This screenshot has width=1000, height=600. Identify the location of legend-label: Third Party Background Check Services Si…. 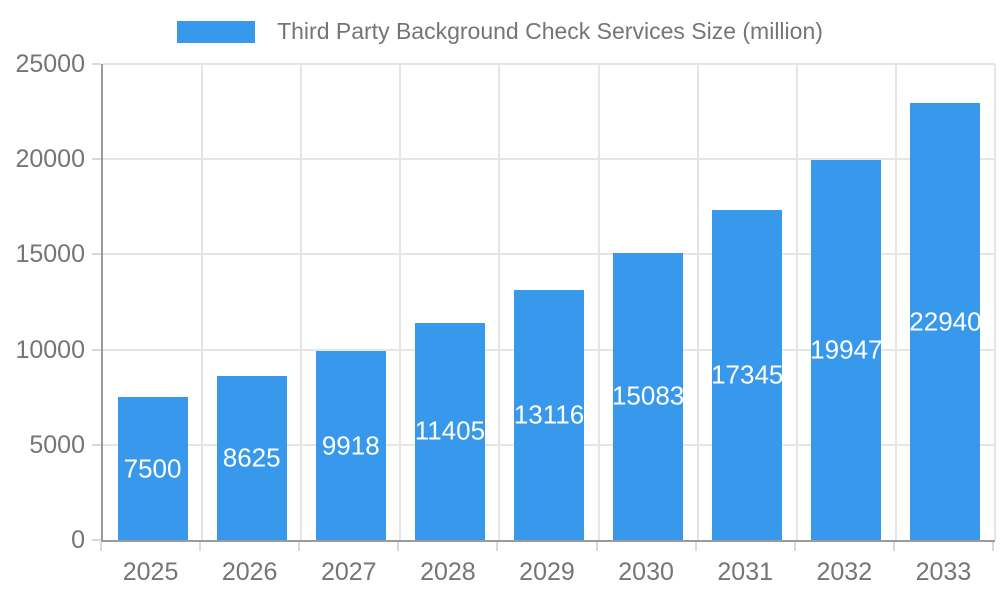
(550, 31).